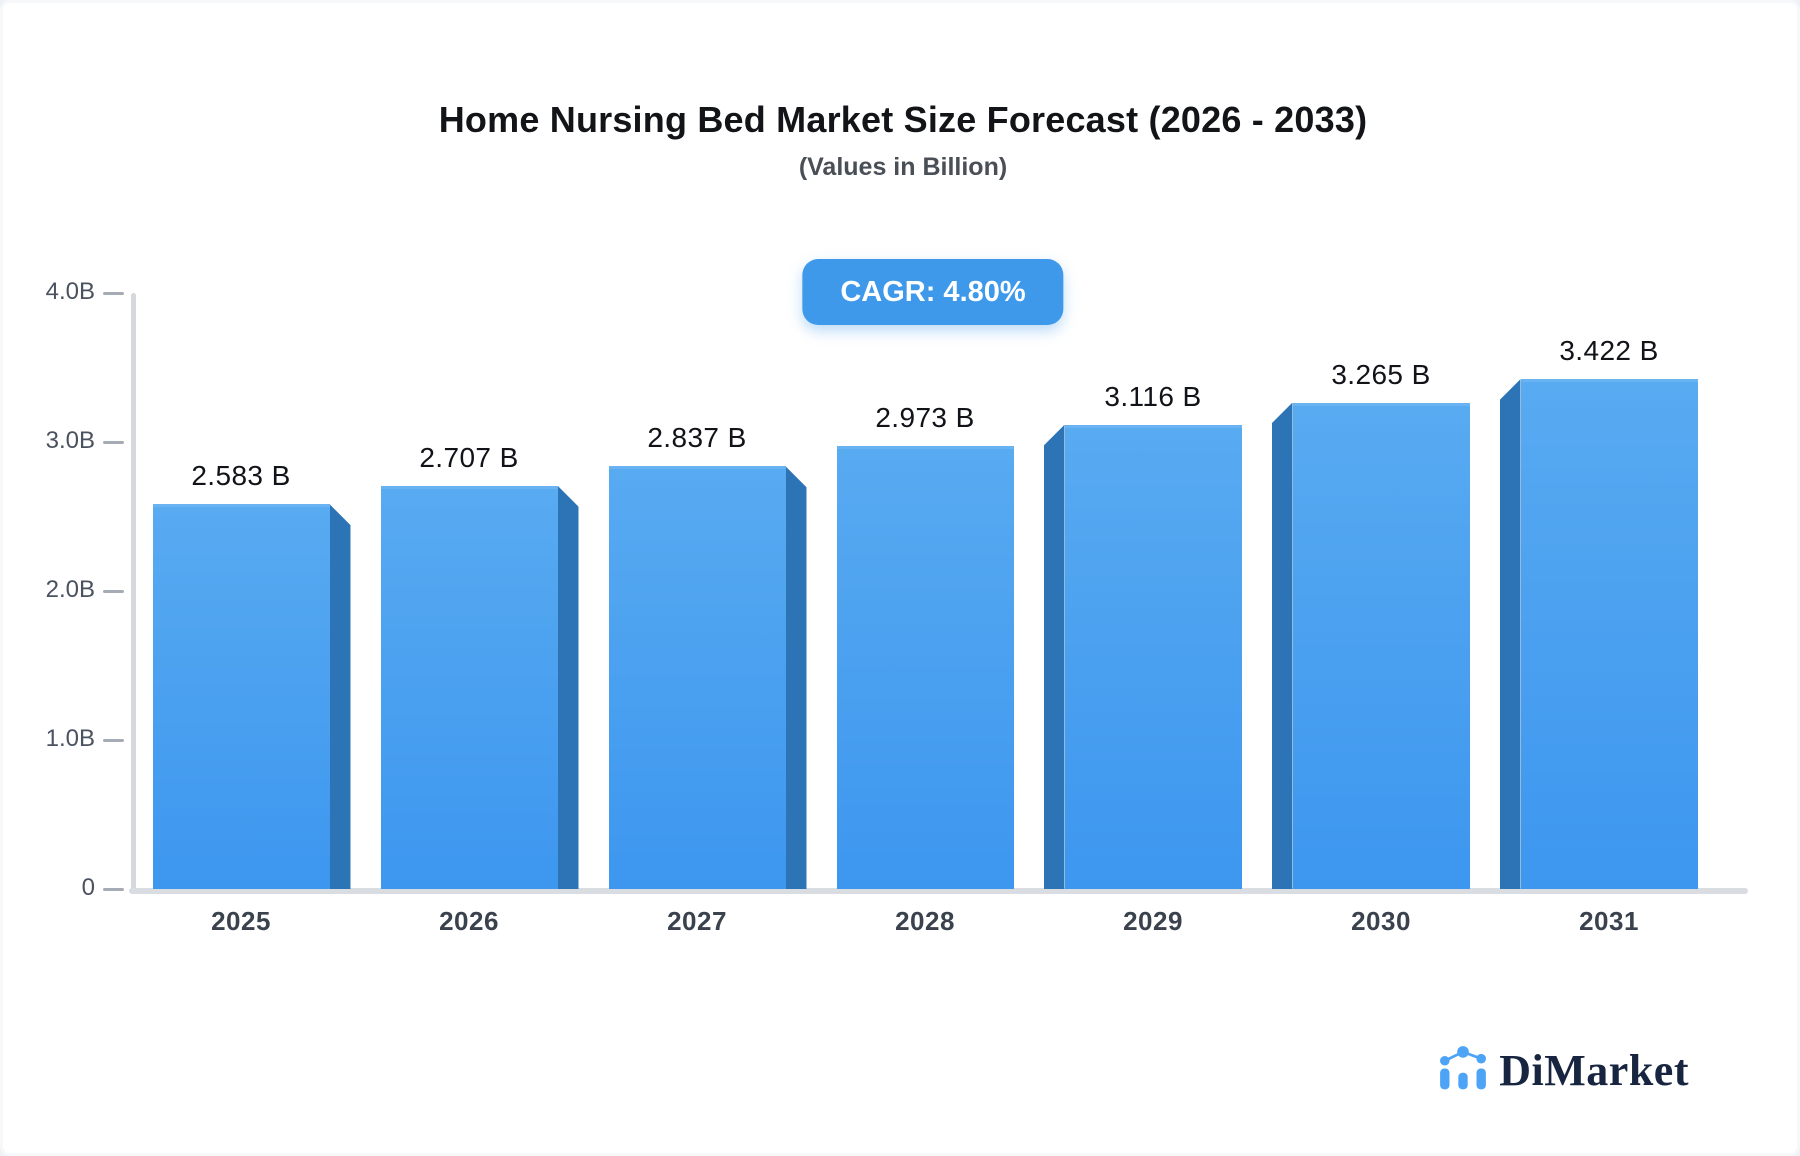  I want to click on bar-2031, so click(1609, 634).